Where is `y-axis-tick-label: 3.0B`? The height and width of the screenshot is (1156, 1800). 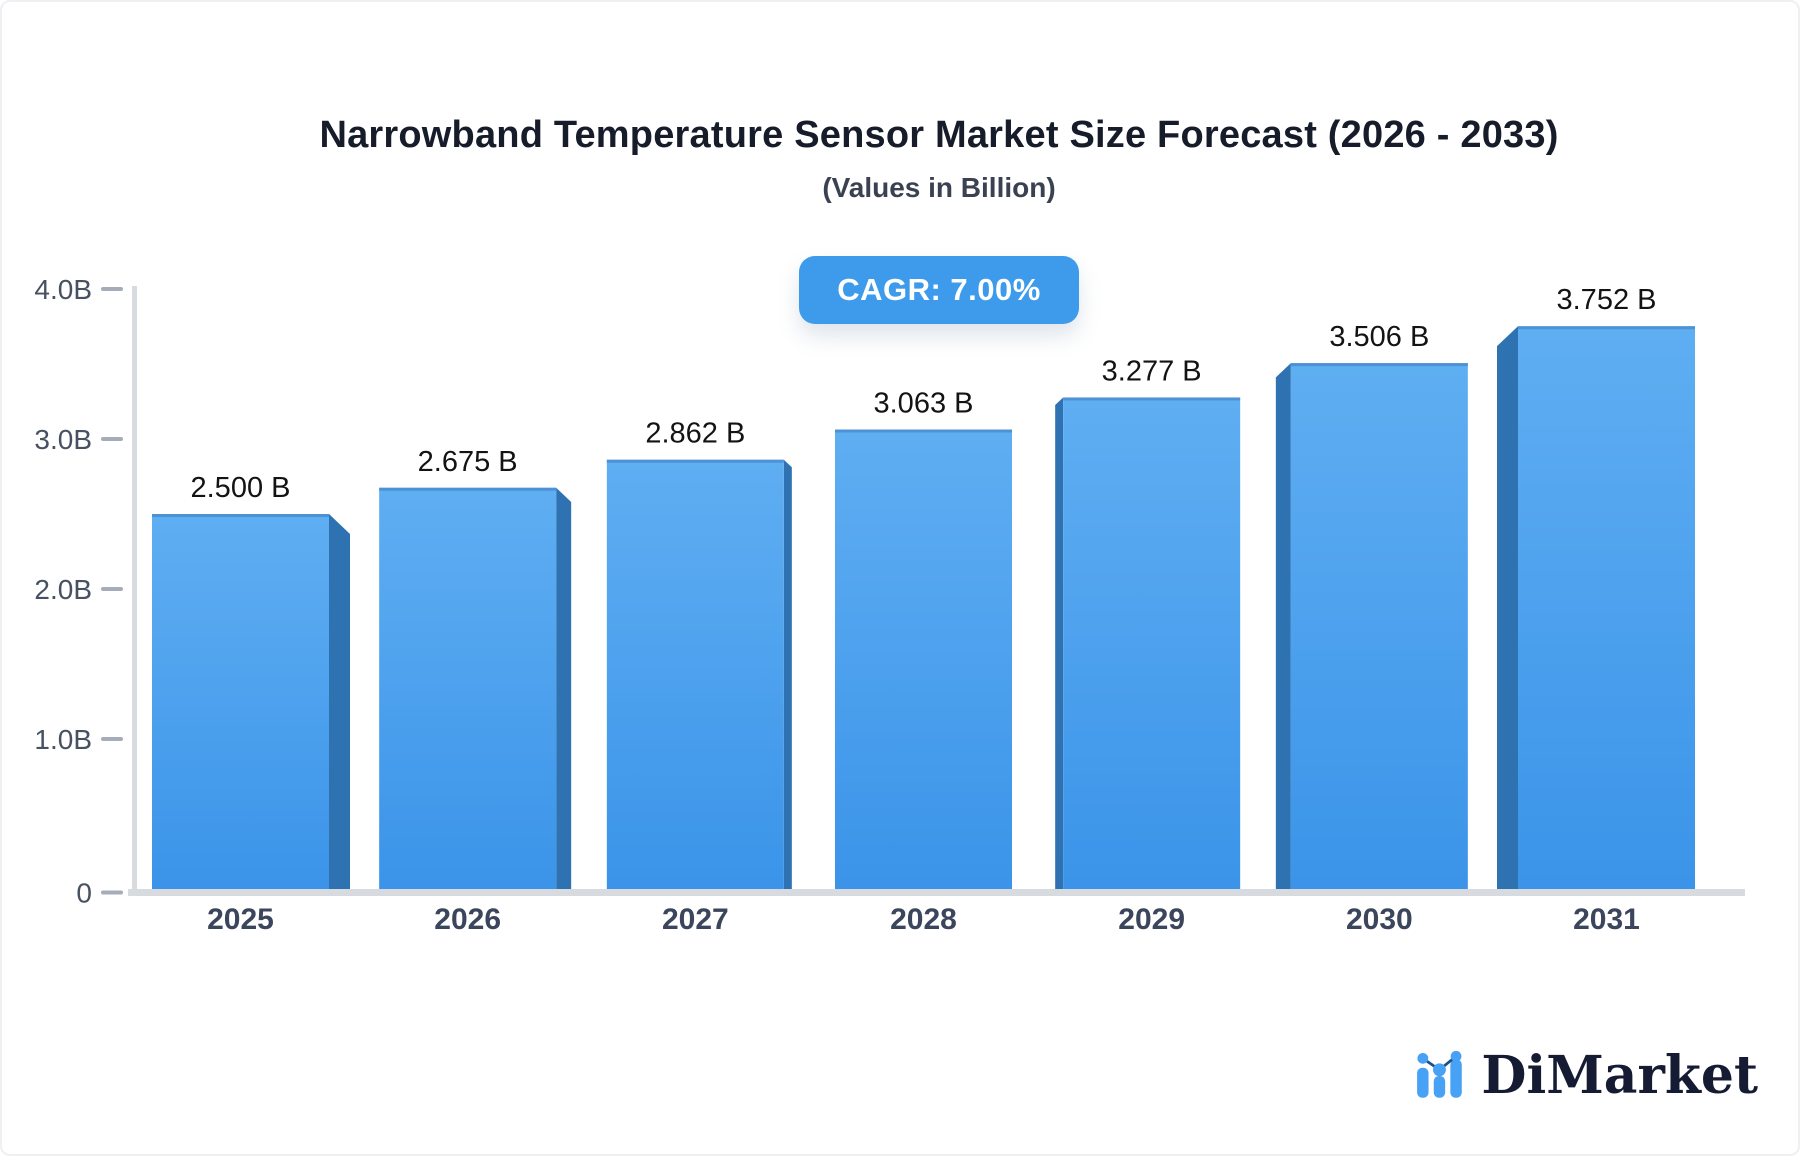 y-axis-tick-label: 3.0B is located at coordinates (63, 439).